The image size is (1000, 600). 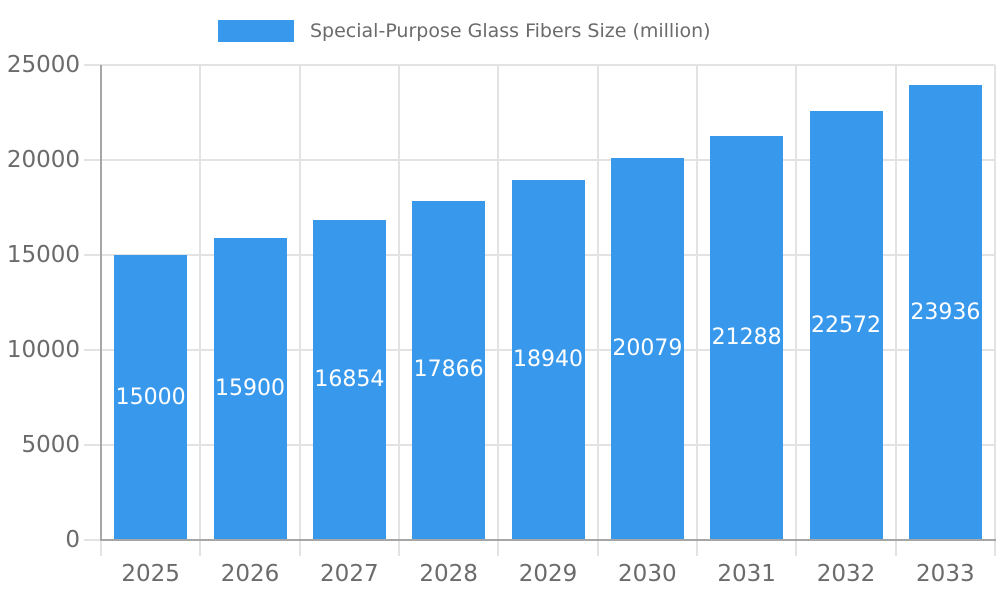 What do you see at coordinates (43, 255) in the screenshot?
I see `y-tick-label: 15000` at bounding box center [43, 255].